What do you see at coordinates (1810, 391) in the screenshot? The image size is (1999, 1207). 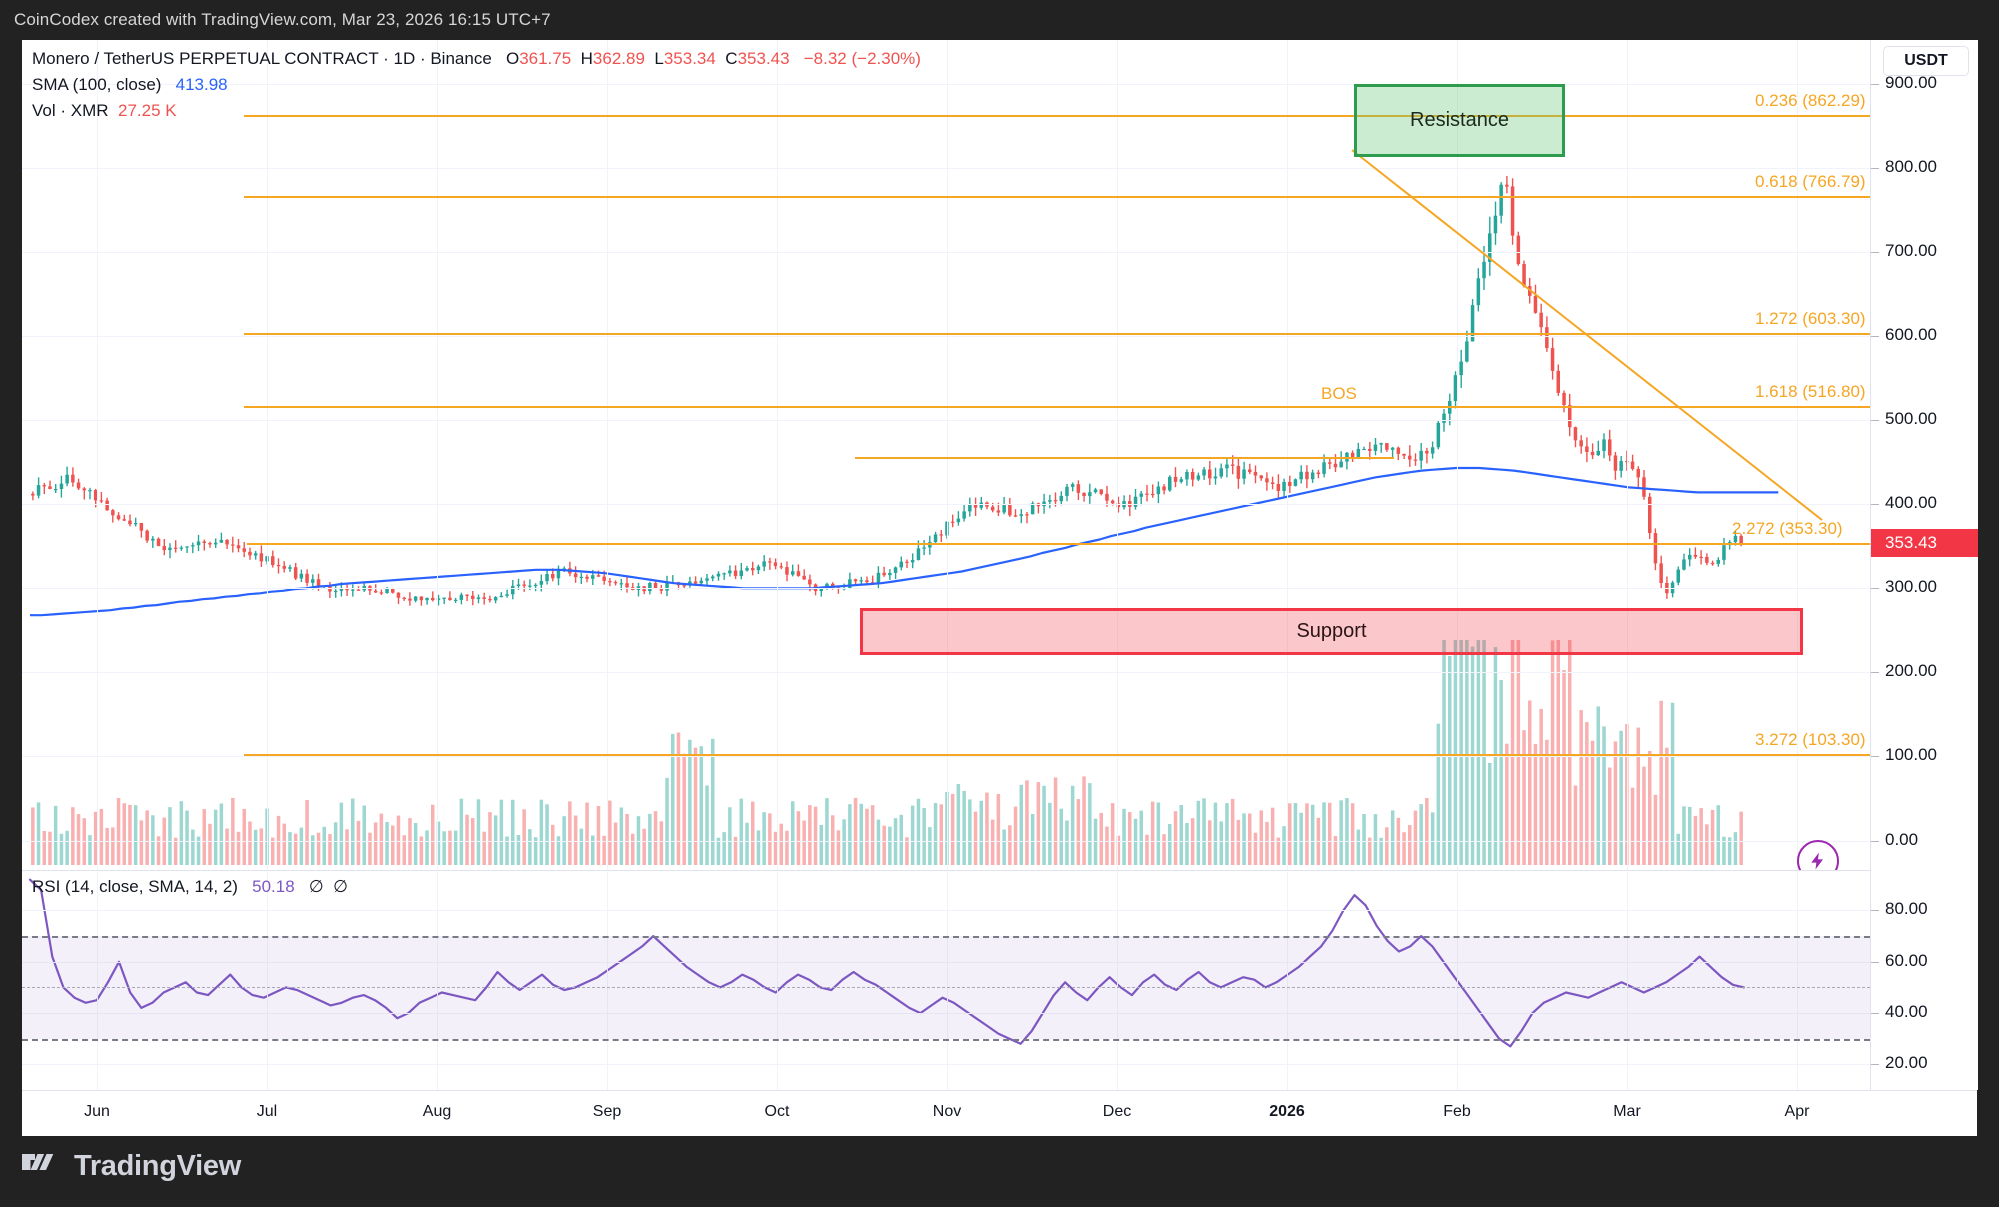 I see `fib-label-3: 1.618 (516.80)` at bounding box center [1810, 391].